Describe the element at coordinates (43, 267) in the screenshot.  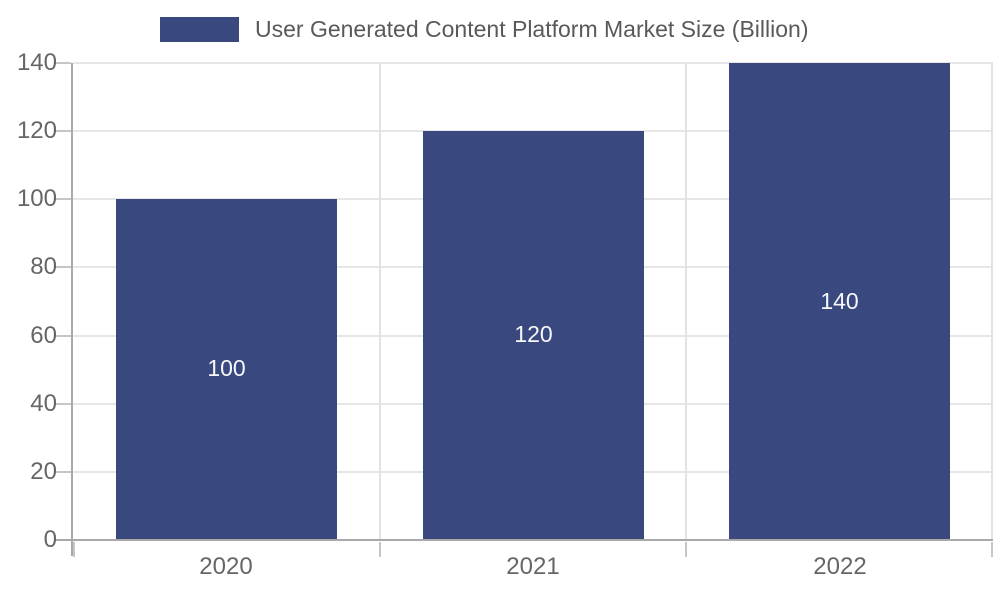
I see `y-axis-tick-label: 80` at that location.